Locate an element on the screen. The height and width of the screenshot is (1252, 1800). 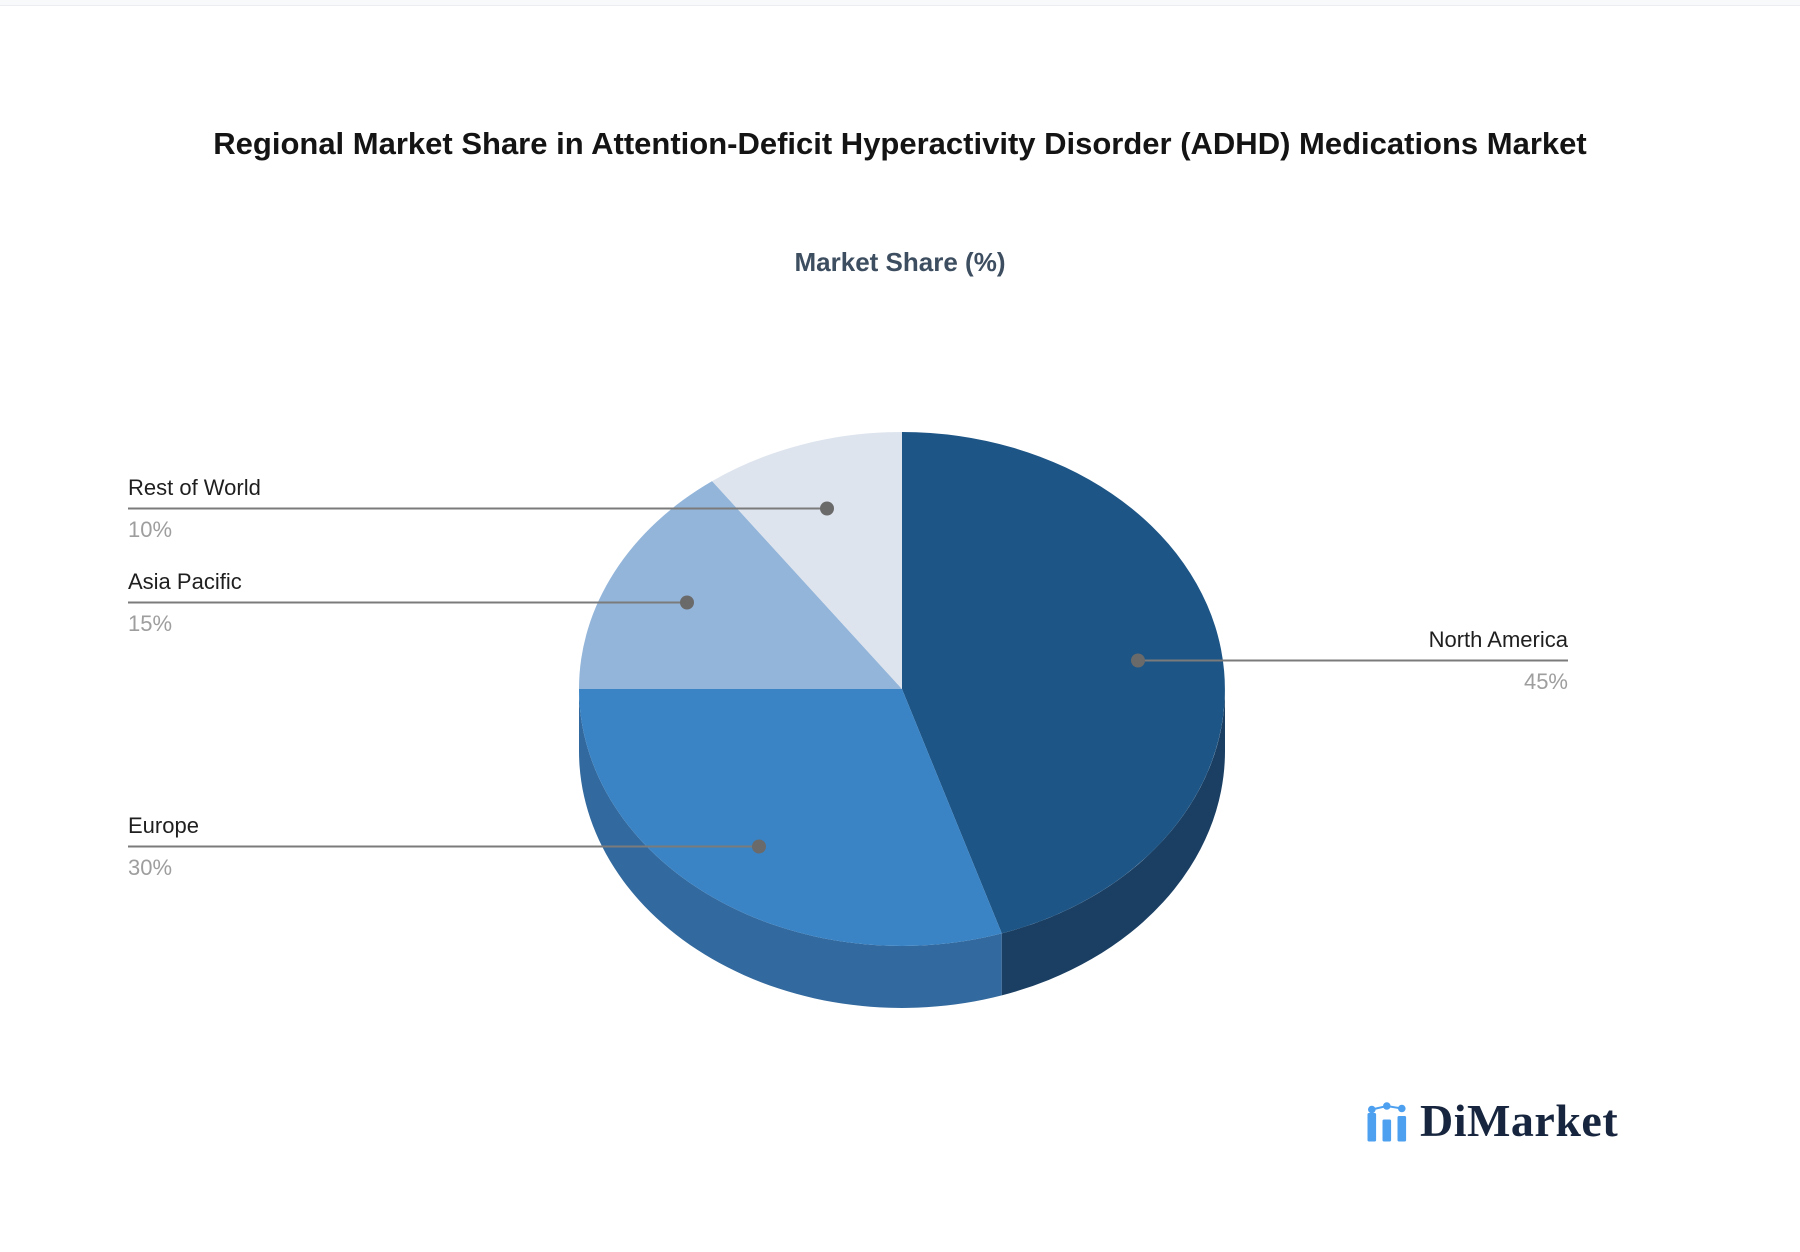
value-asia-pacific: 15% is located at coordinates (150, 623).